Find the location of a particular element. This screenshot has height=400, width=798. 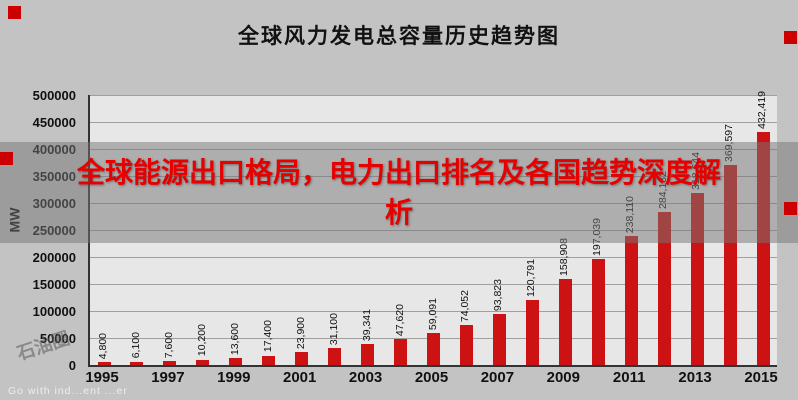

y-tick-label: 200000 is located at coordinates (54, 257).